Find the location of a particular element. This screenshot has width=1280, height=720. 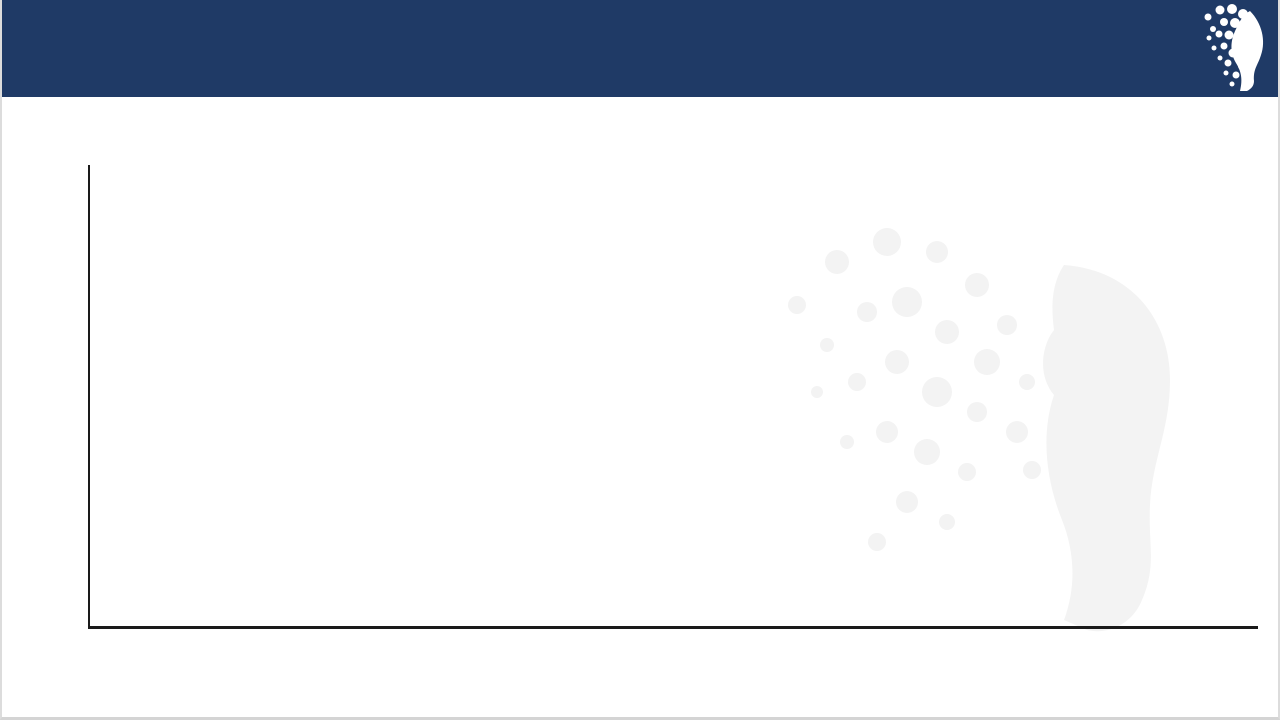

x-axis-line is located at coordinates (673, 627).